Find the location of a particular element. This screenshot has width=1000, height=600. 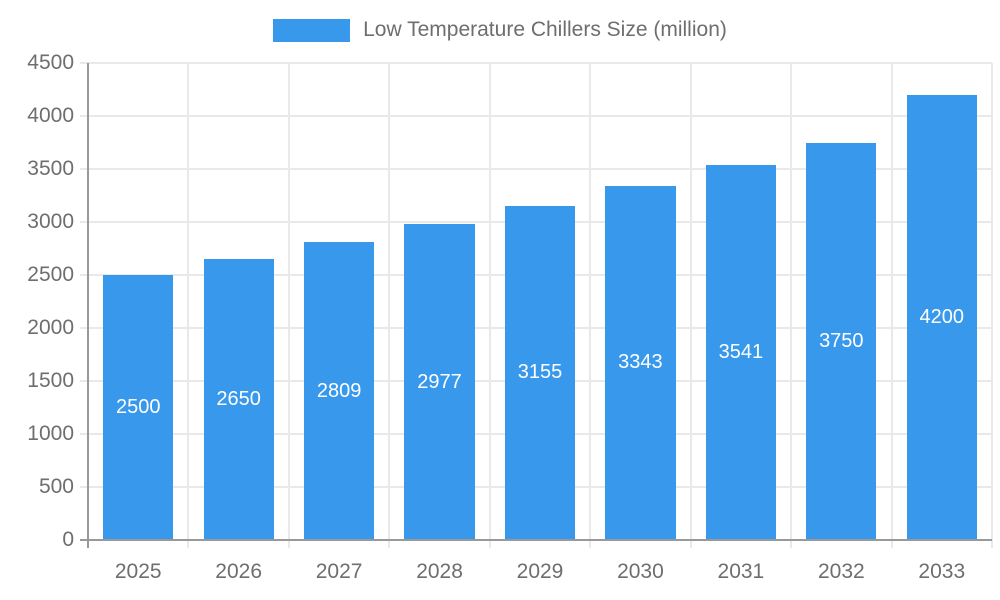

bar-value-label: 3750 is located at coordinates (841, 340).